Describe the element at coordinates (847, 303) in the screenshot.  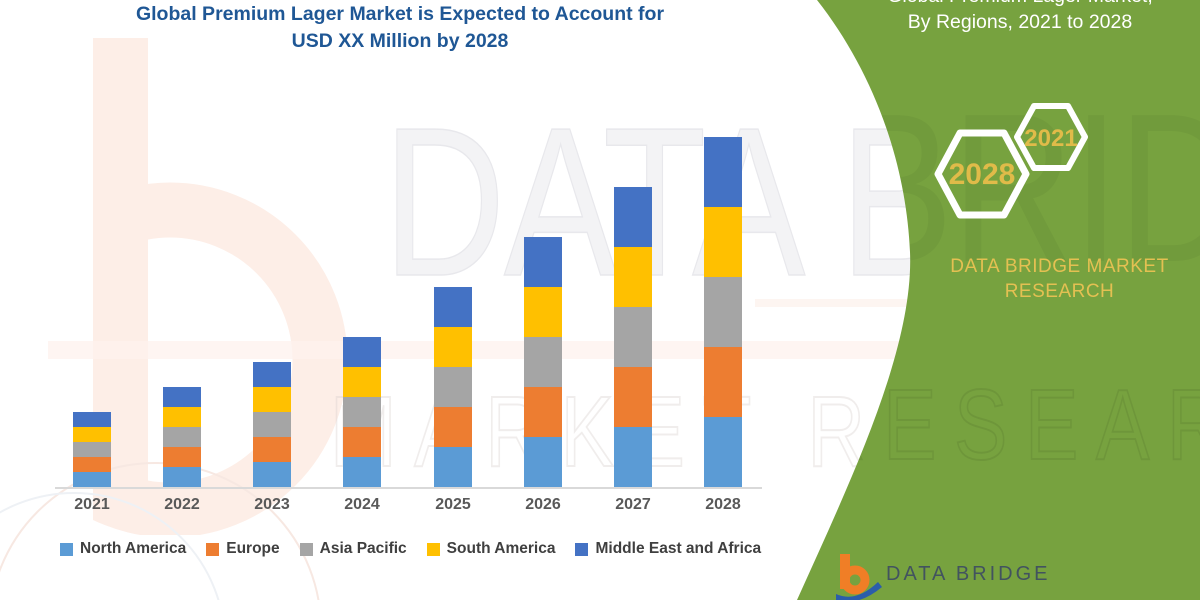
I see `watermark-swoosh-band-small` at that location.